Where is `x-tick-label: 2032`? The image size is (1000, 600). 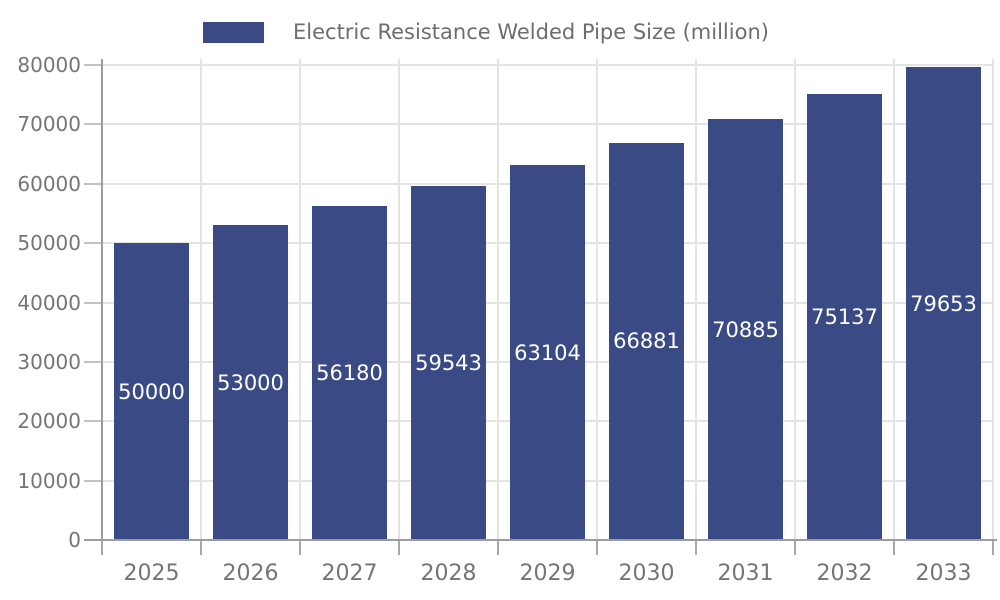 x-tick-label: 2032 is located at coordinates (844, 573).